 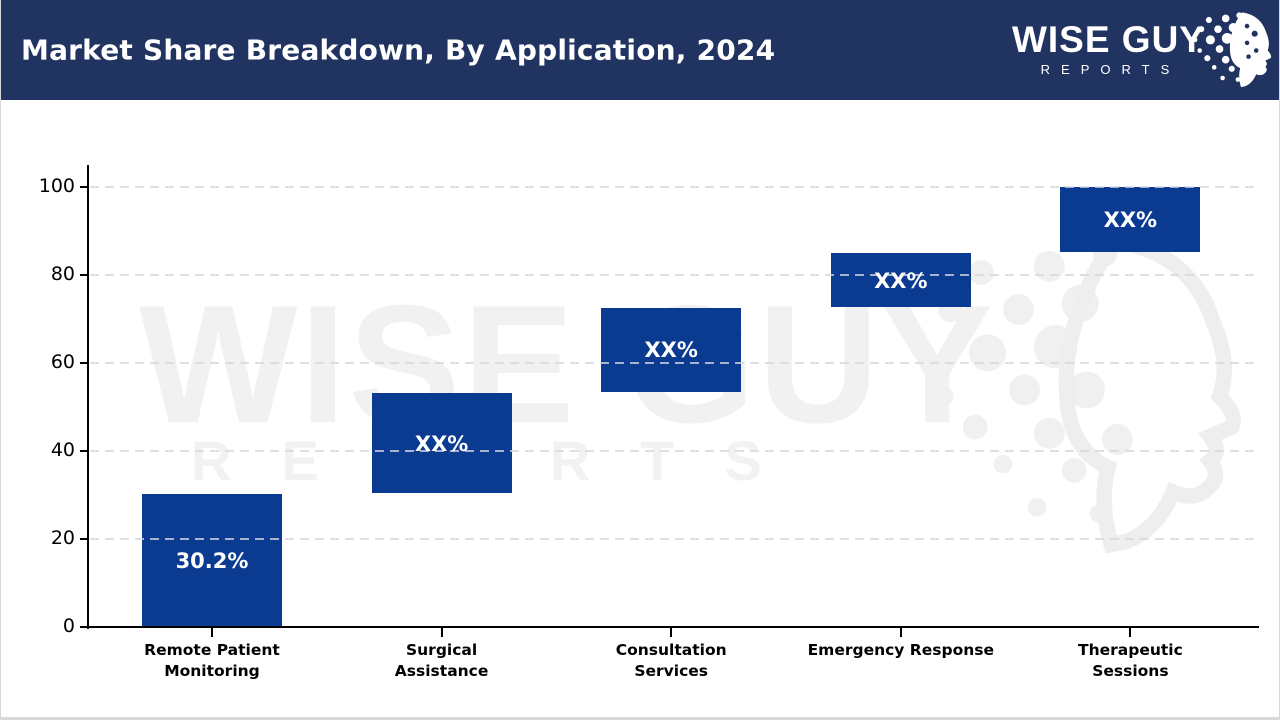 What do you see at coordinates (441, 650) in the screenshot?
I see `x-category-line: Surgical` at bounding box center [441, 650].